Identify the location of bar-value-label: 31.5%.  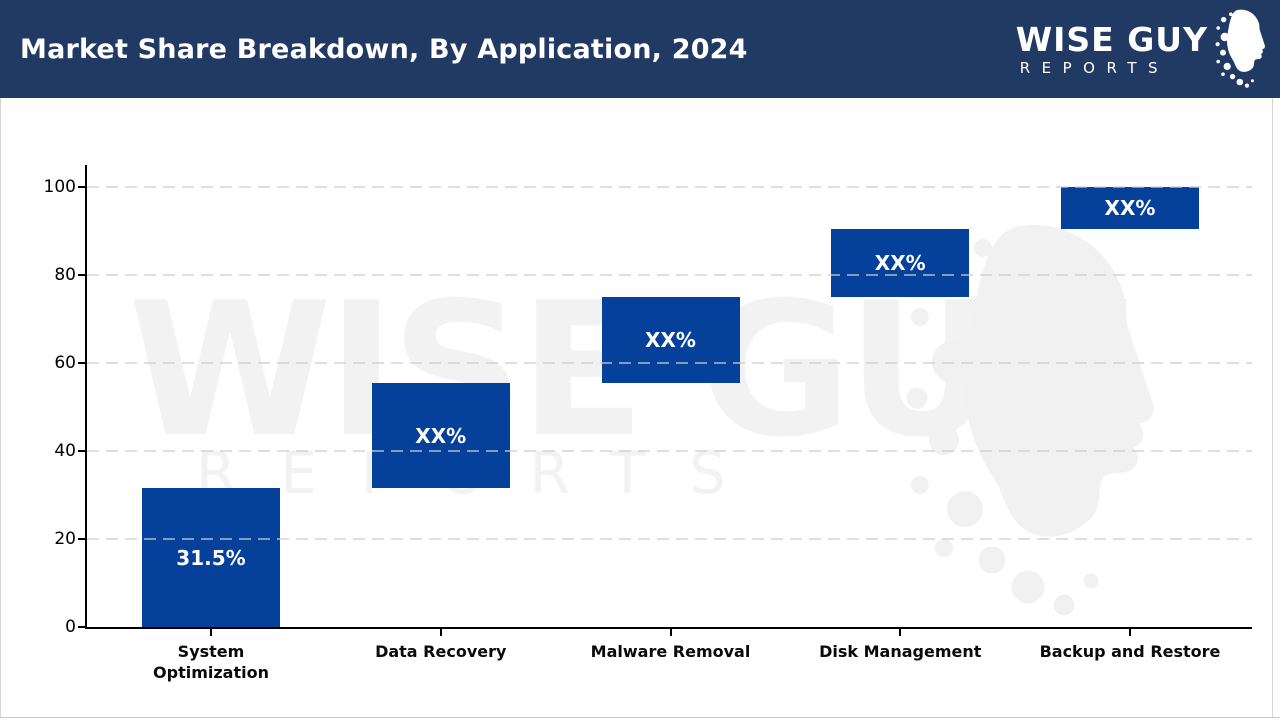
(211, 557).